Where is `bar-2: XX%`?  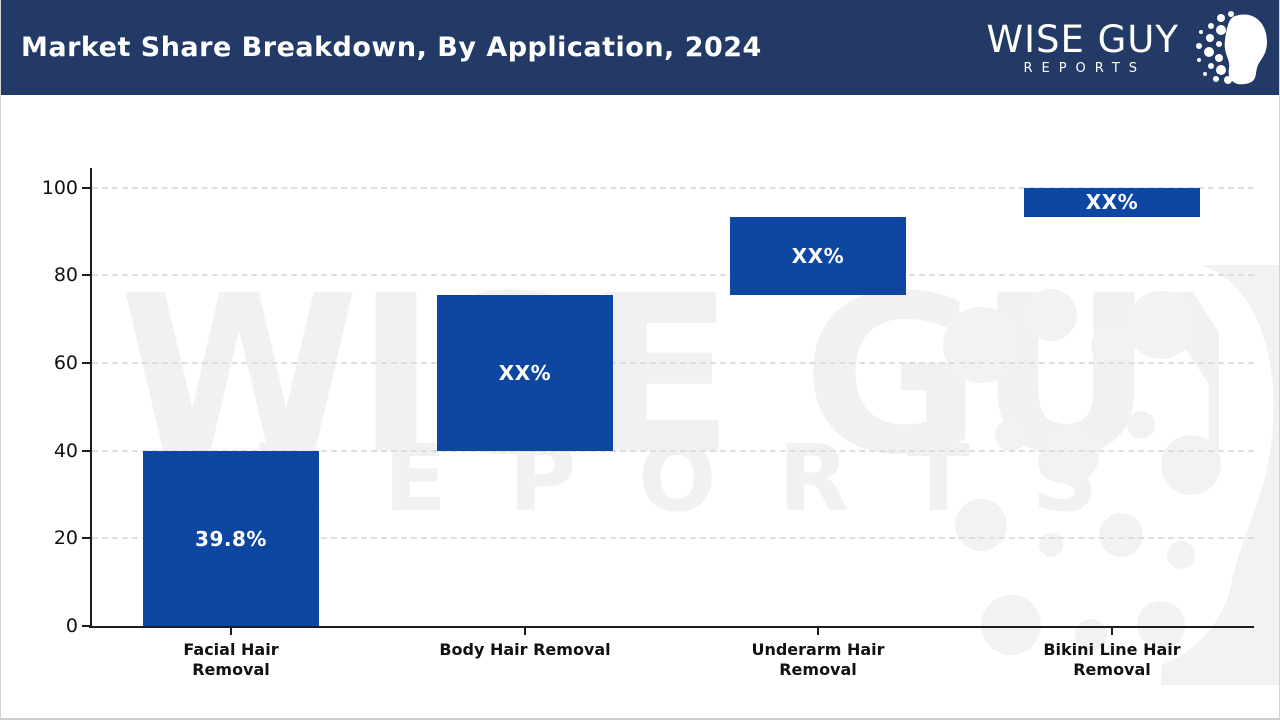 bar-2: XX% is located at coordinates (525, 373).